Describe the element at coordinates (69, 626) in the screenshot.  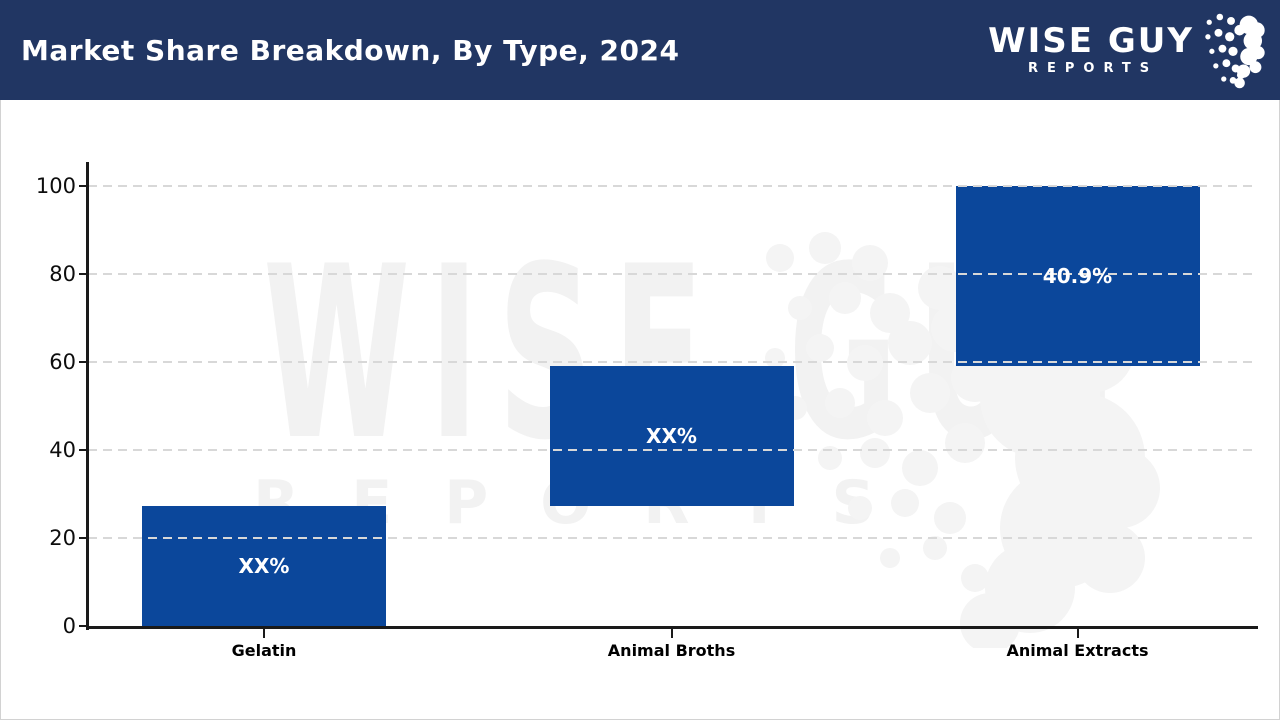
I see `y-tick-label-0: 0` at that location.